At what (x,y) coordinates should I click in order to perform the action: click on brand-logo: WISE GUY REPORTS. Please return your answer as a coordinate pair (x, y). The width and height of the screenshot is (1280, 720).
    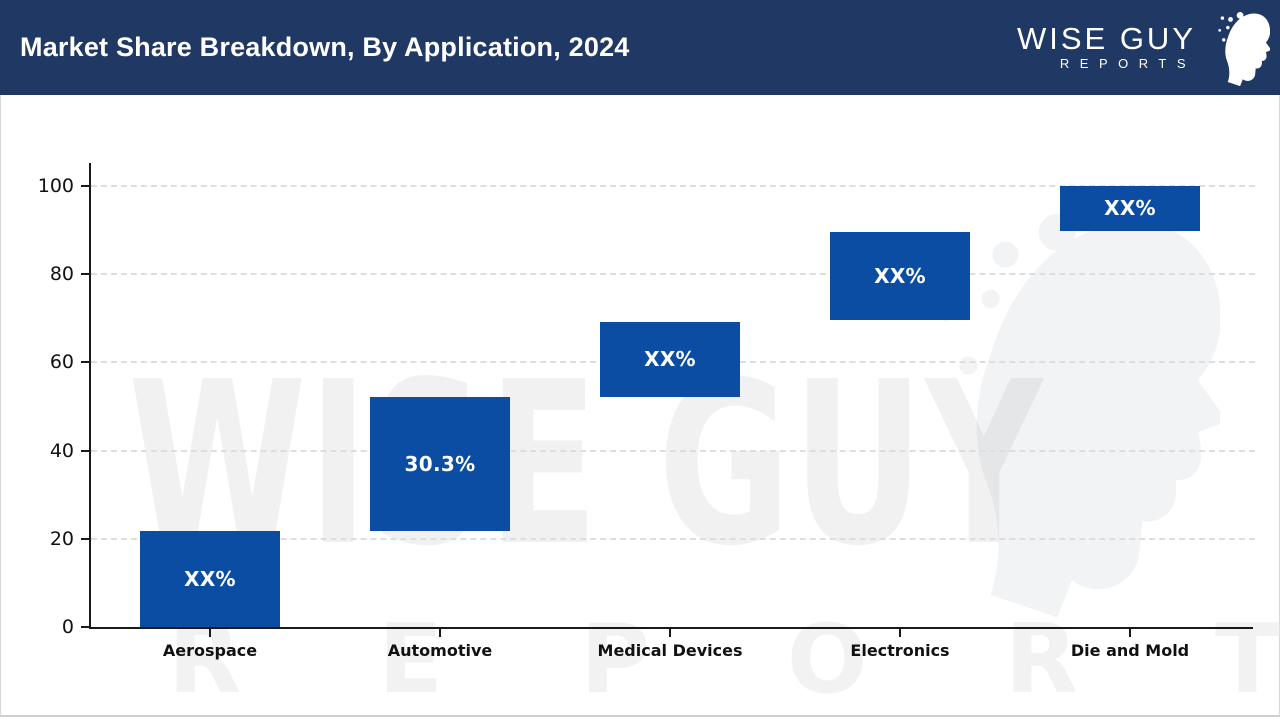
    Looking at the image, I should click on (1148, 48).